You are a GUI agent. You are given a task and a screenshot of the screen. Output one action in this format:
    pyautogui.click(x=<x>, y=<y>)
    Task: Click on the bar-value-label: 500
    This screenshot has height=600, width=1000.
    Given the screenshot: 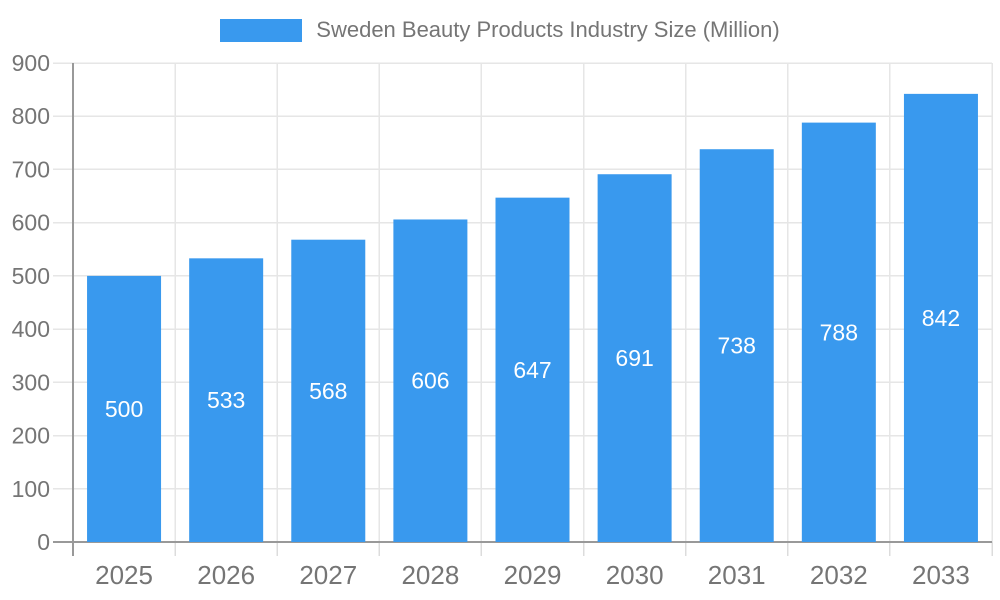 What is the action you would take?
    pyautogui.click(x=124, y=409)
    